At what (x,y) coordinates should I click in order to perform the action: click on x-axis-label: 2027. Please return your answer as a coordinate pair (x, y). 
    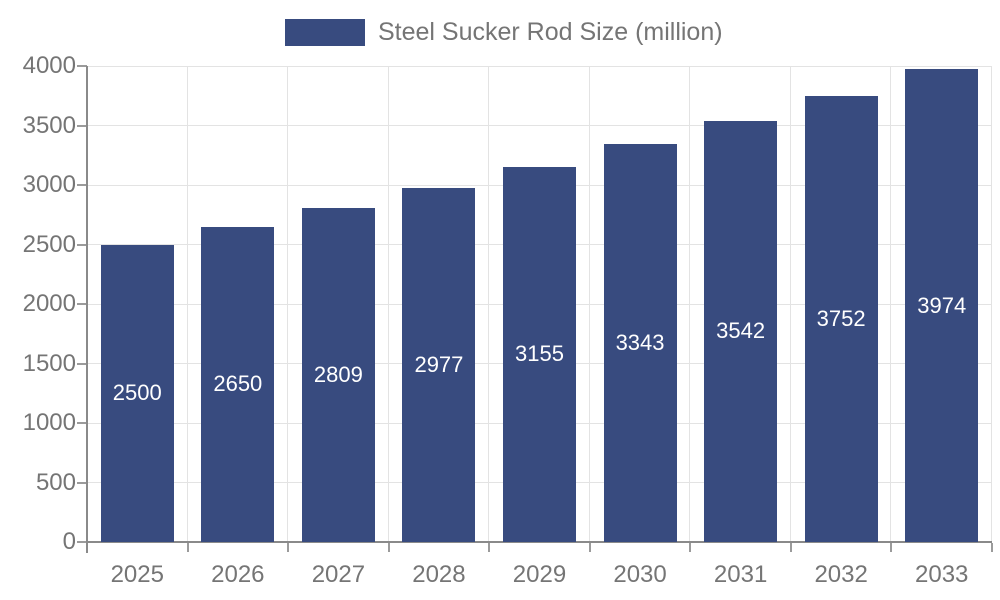
    Looking at the image, I should click on (338, 574).